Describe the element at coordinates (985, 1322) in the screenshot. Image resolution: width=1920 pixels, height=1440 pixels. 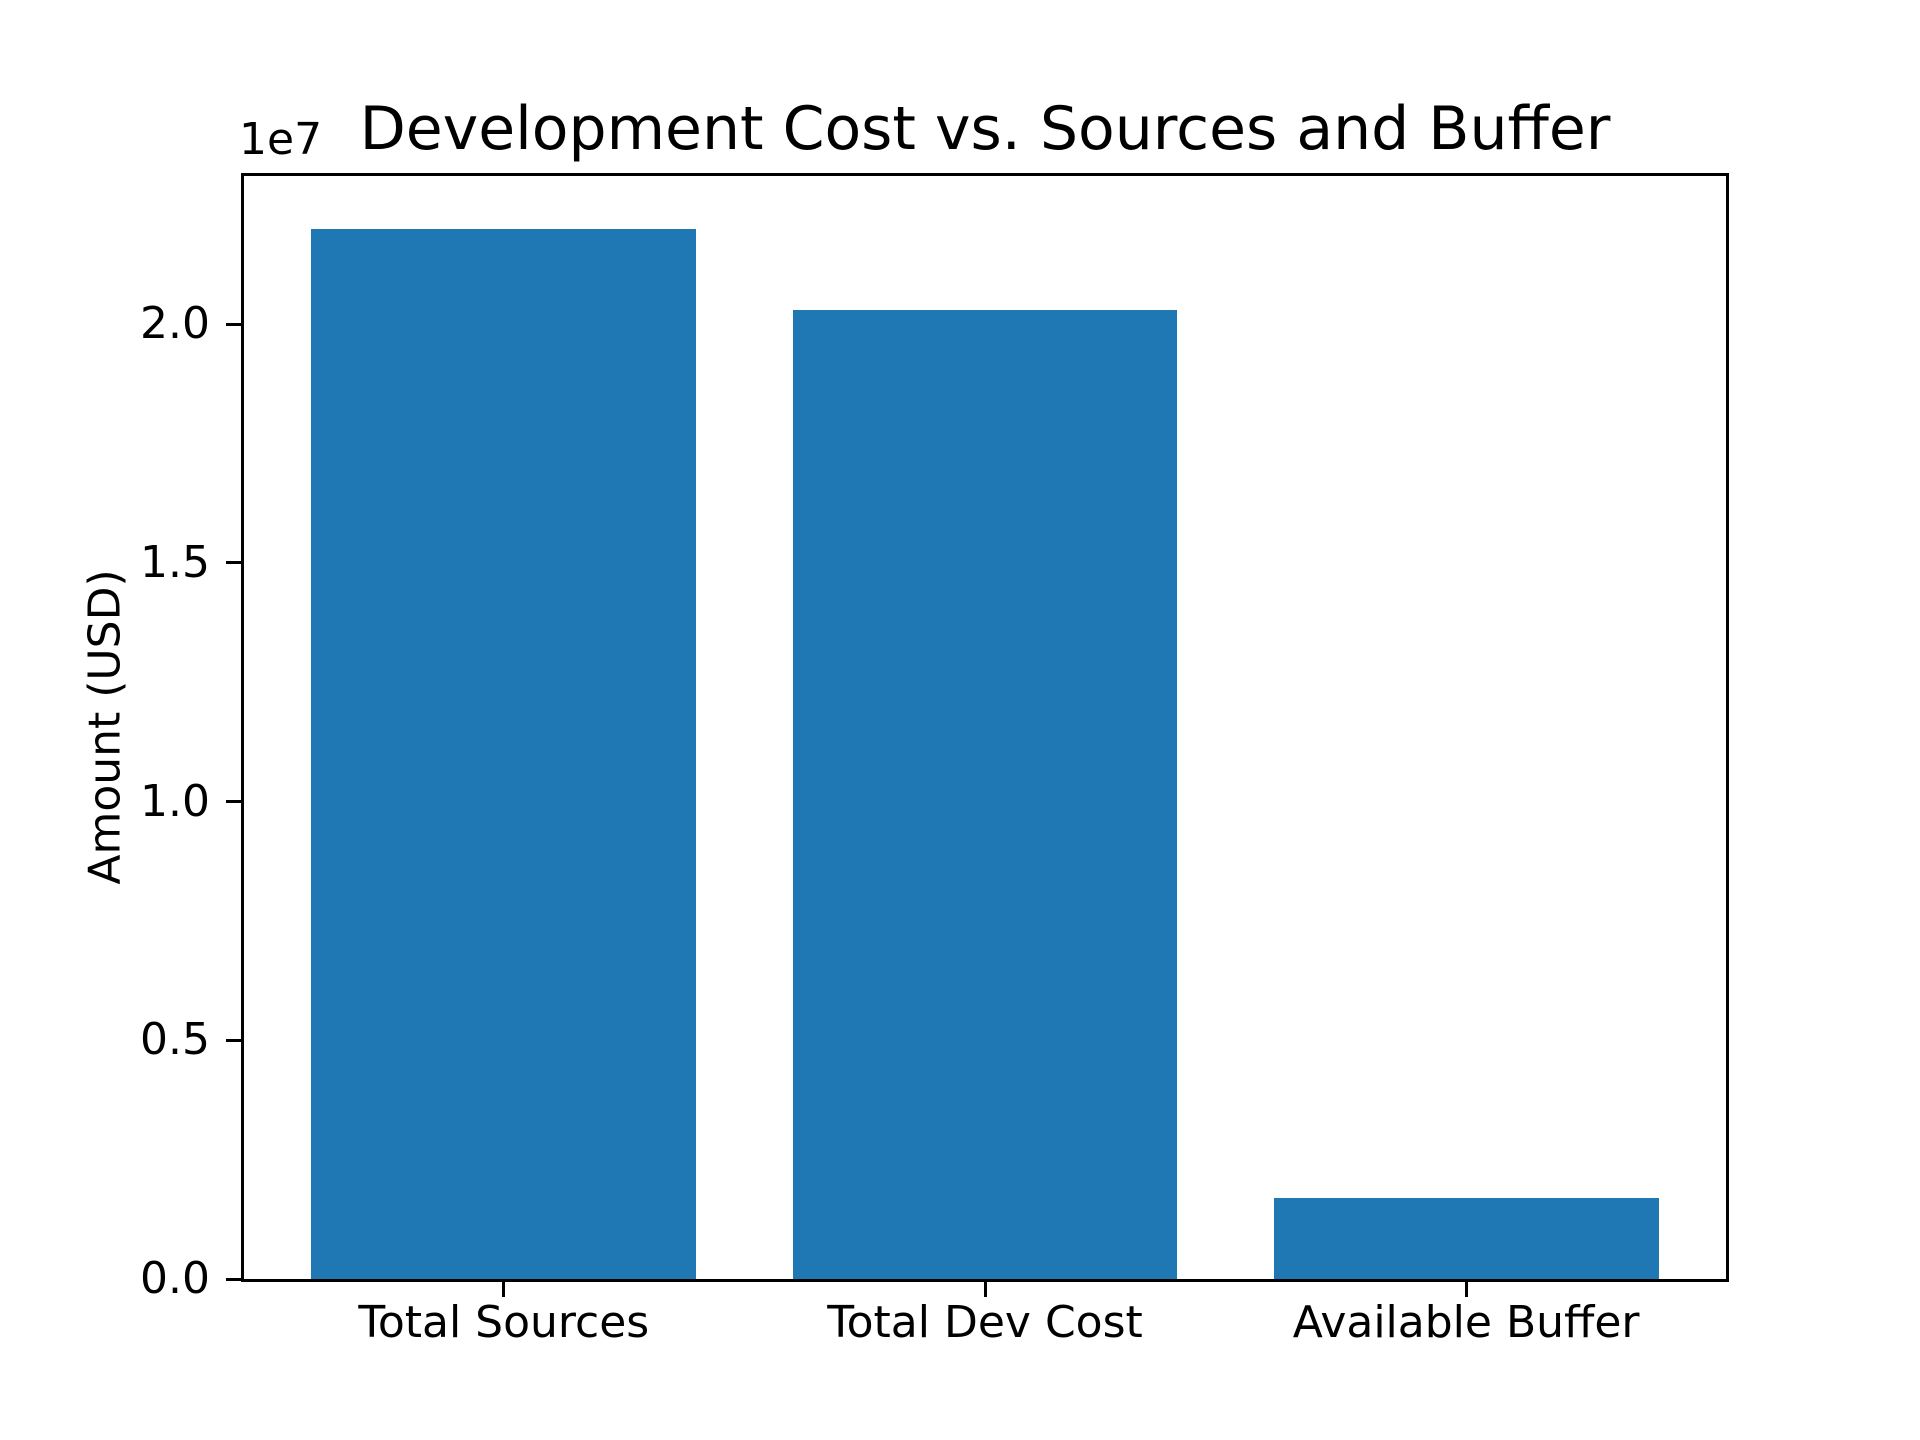
I see `x-tick-label-total-dev-cost: Total Dev Cost` at that location.